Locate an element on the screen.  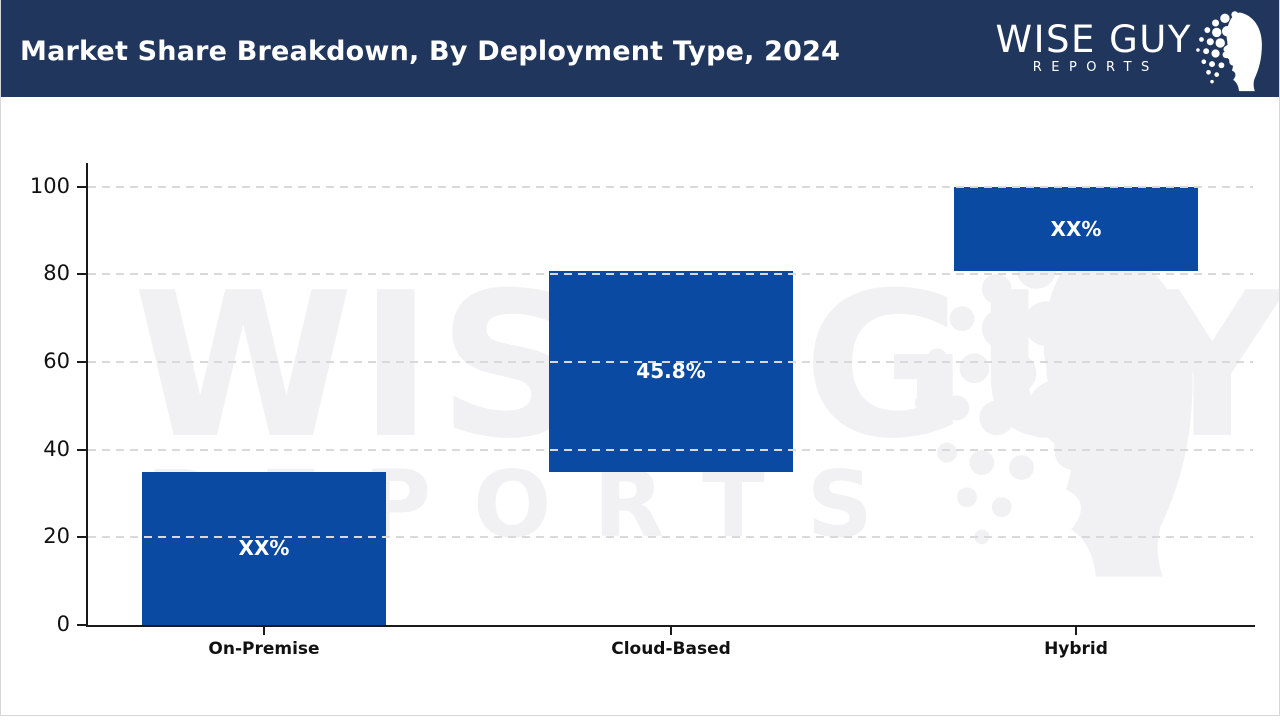
logo-text: WISE GUY REPORTS is located at coordinates (1093, 46).